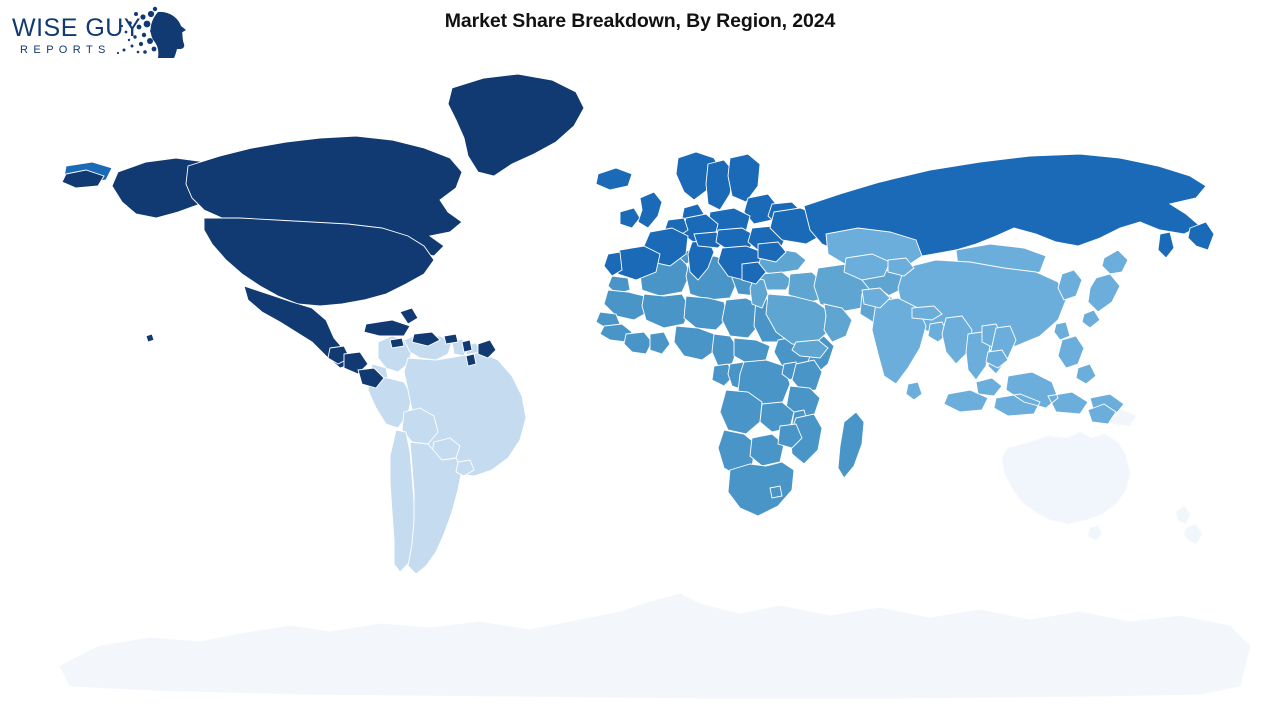 This screenshot has width=1280, height=720. I want to click on country-lesotho, so click(776, 492).